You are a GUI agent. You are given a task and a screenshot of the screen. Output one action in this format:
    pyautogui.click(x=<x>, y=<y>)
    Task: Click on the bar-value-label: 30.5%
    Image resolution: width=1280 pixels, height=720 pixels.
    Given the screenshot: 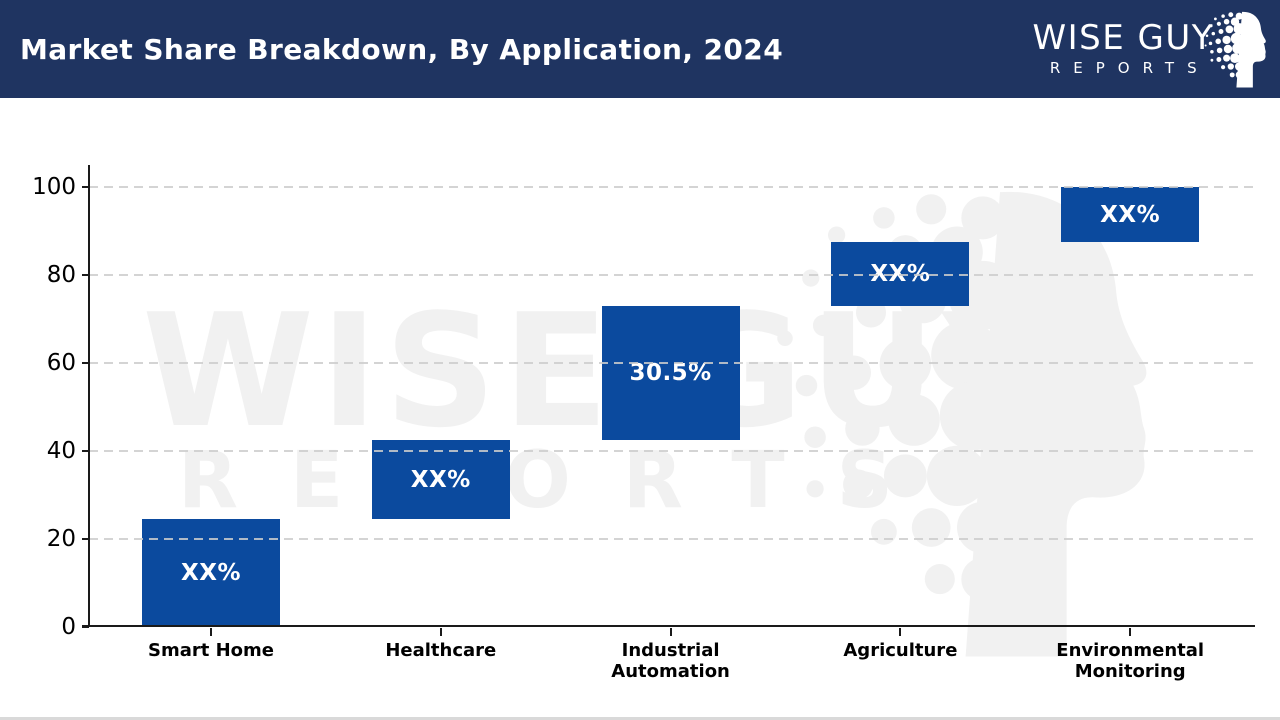 What is the action you would take?
    pyautogui.click(x=670, y=372)
    